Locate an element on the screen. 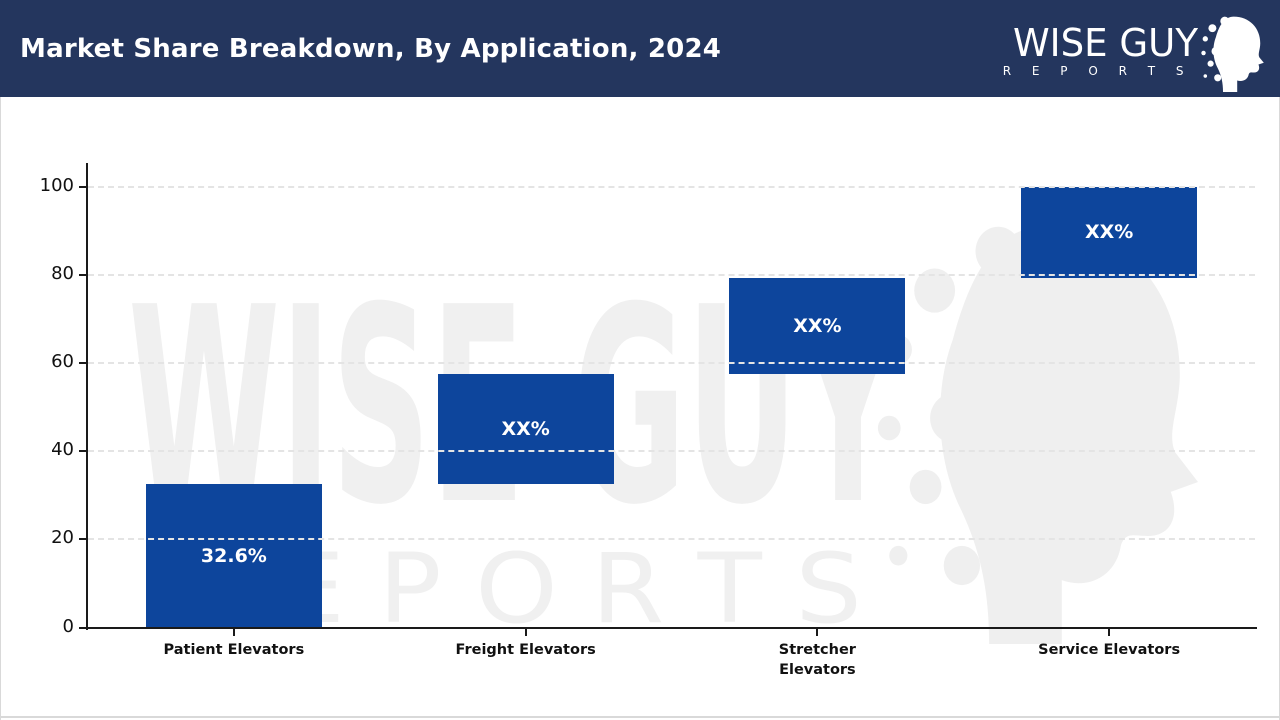 This screenshot has width=1280, height=720. logo-wordmark: WISE GUY is located at coordinates (1105, 43).